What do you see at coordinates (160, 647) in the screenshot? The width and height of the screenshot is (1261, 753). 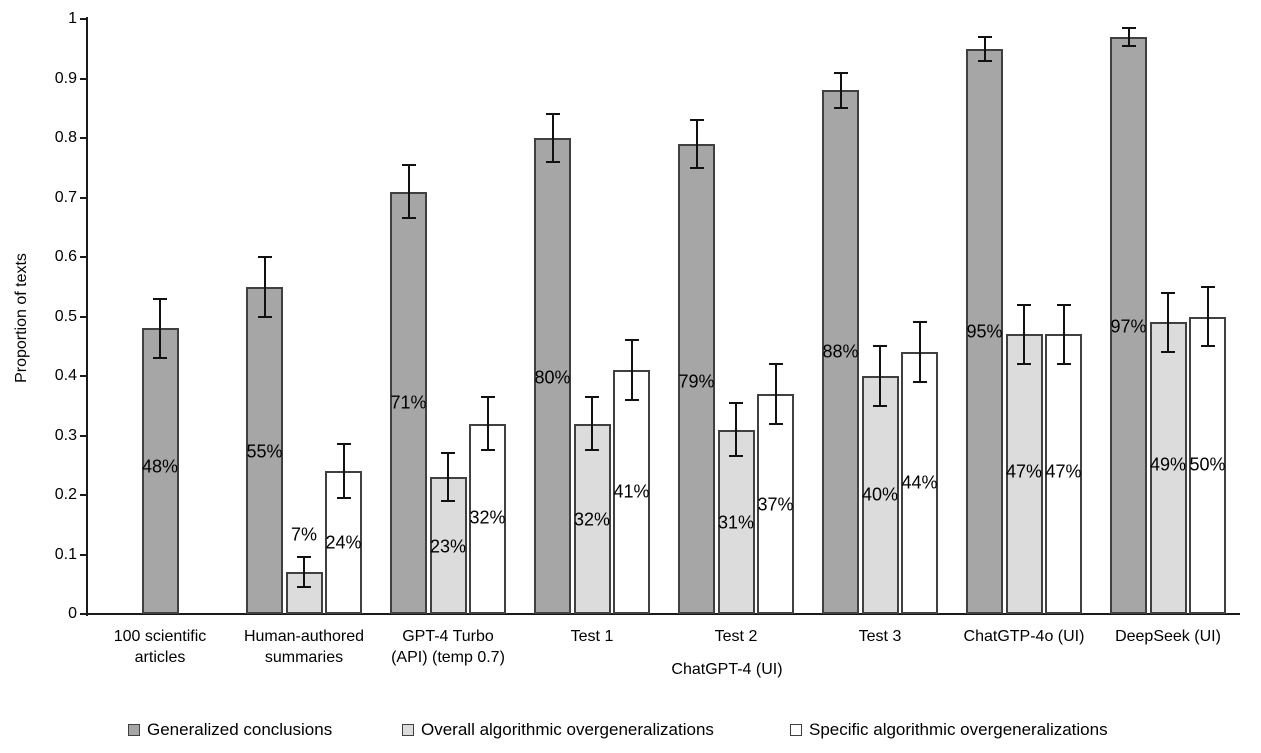 I see `x-category-label: 100 scientific articles` at bounding box center [160, 647].